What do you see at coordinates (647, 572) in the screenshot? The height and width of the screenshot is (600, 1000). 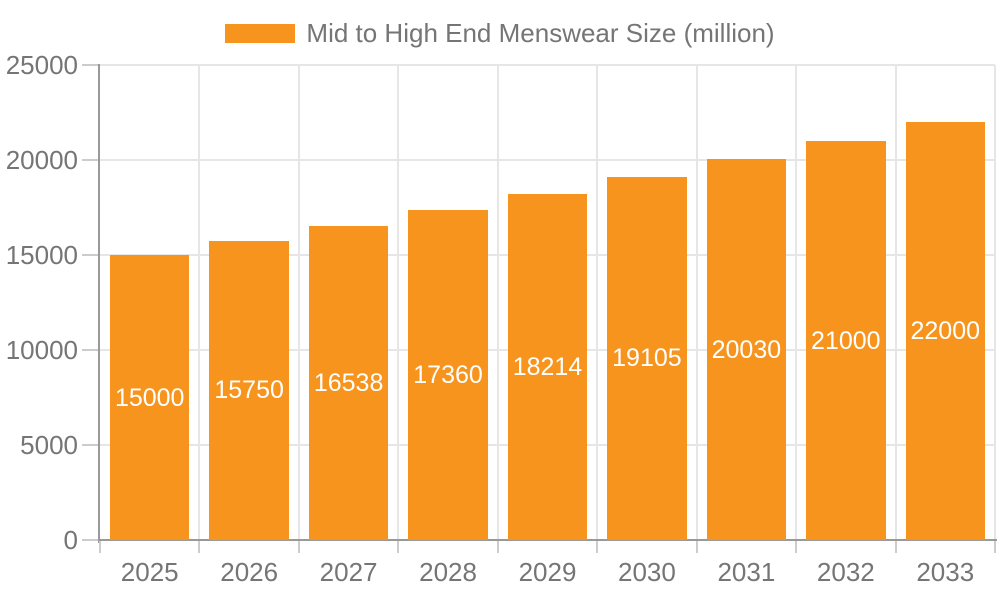 I see `x-tick-label: 2030` at bounding box center [647, 572].